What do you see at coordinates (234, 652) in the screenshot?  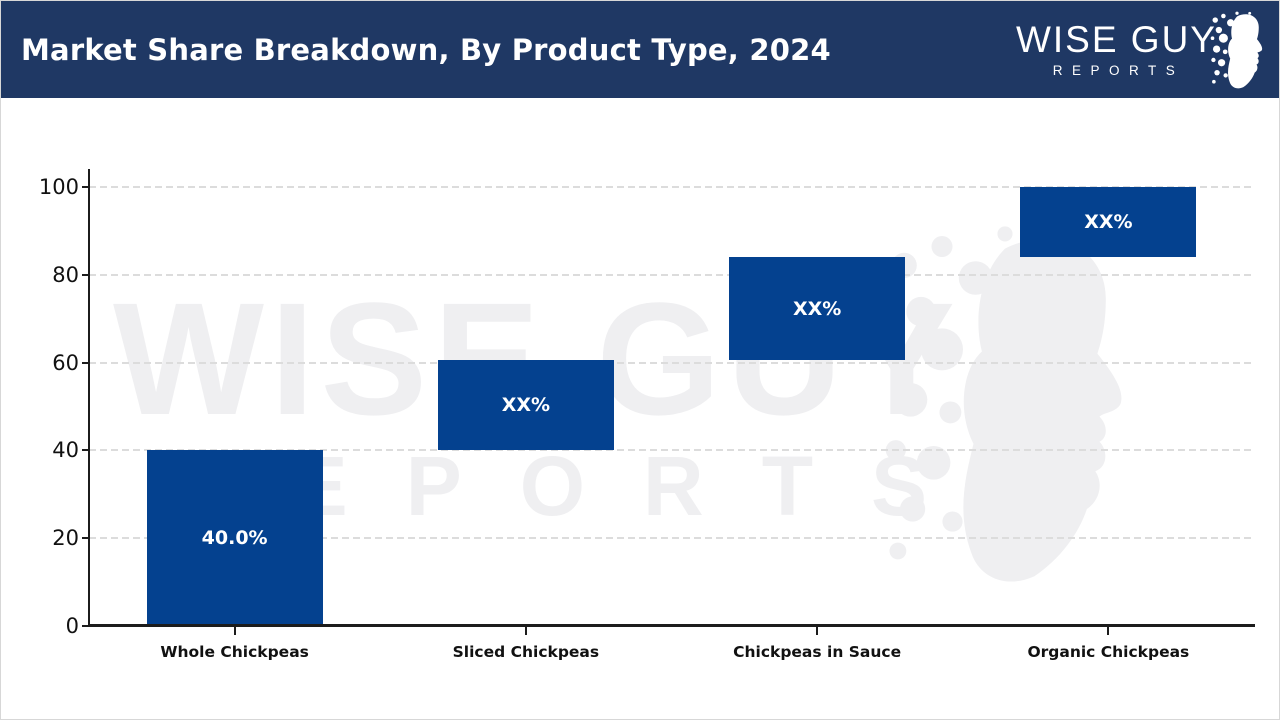 I see `x-tick-label-0: Whole Chickpeas` at bounding box center [234, 652].